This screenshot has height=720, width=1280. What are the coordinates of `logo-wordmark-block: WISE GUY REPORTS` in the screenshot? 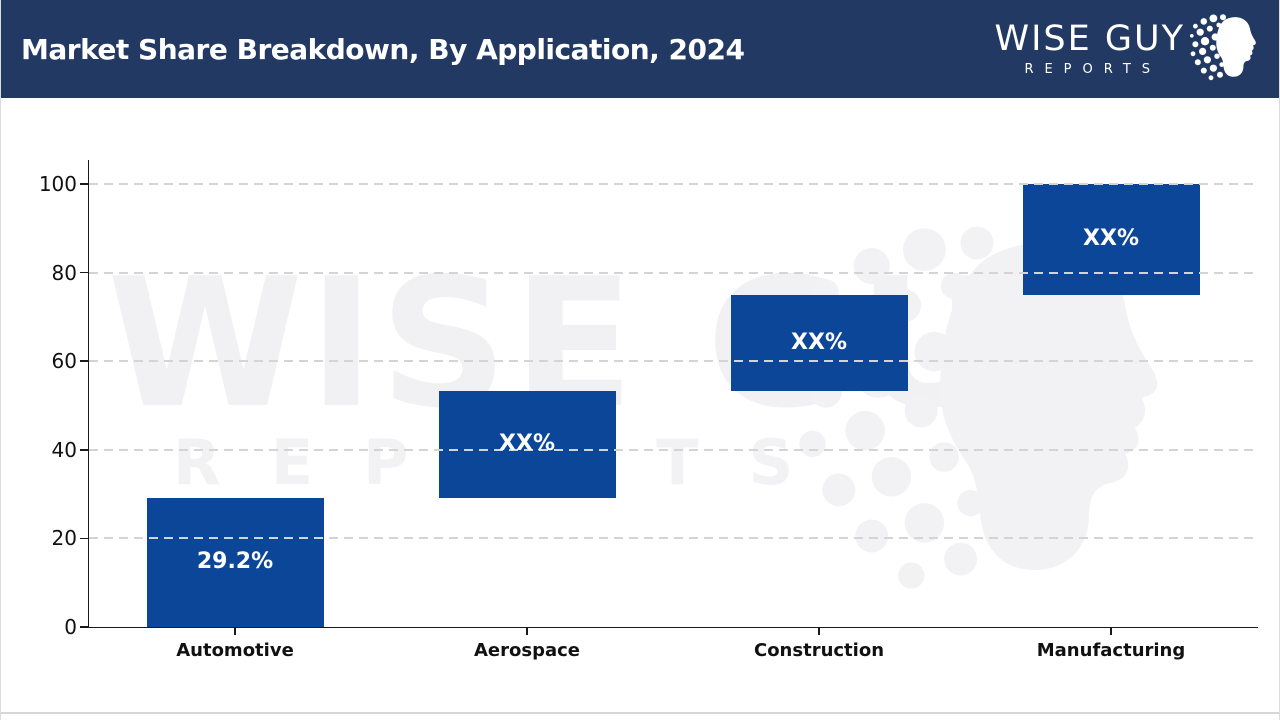 It's located at (1089, 47).